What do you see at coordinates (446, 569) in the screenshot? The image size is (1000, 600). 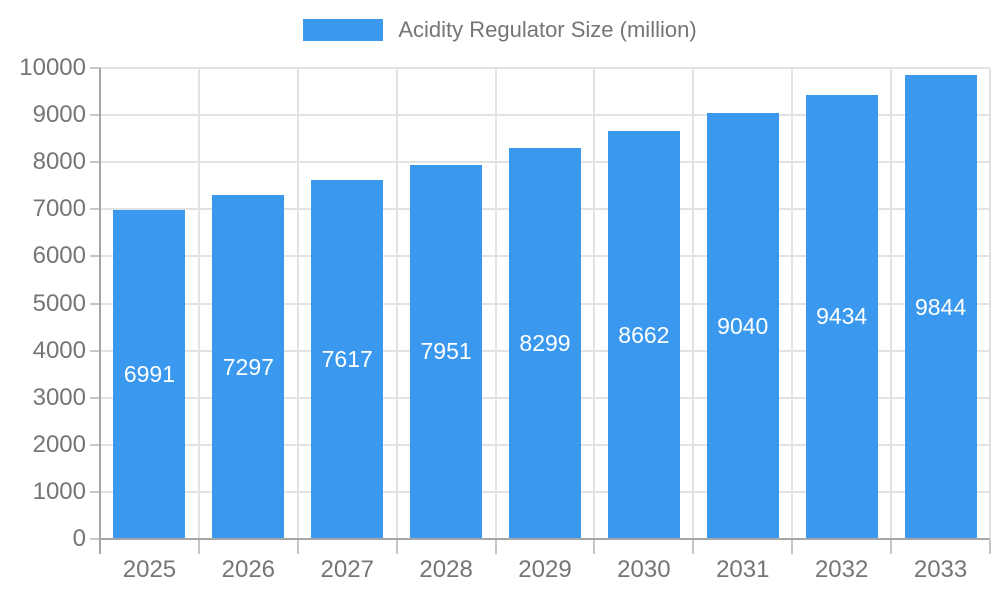 I see `x-tick-label: 2028` at bounding box center [446, 569].